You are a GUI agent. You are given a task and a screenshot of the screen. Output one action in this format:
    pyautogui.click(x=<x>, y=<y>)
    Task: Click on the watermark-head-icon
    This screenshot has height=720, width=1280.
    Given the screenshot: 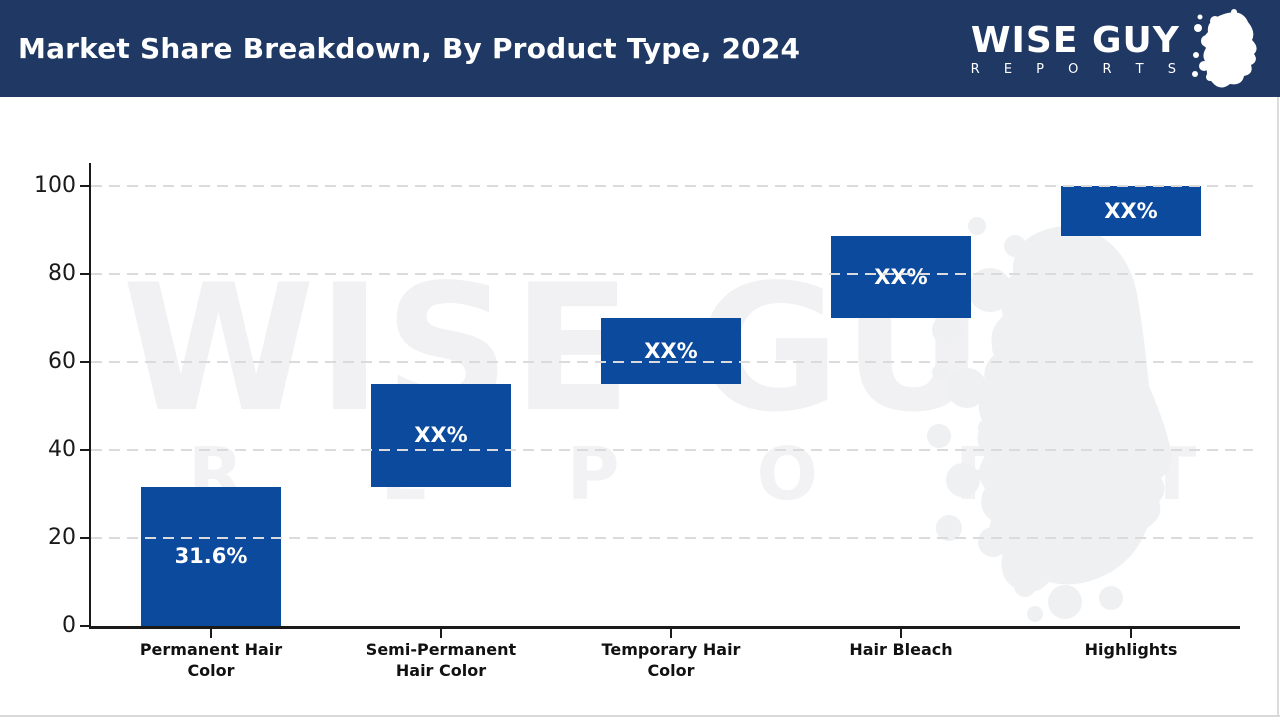 What is the action you would take?
    pyautogui.click(x=1049, y=419)
    